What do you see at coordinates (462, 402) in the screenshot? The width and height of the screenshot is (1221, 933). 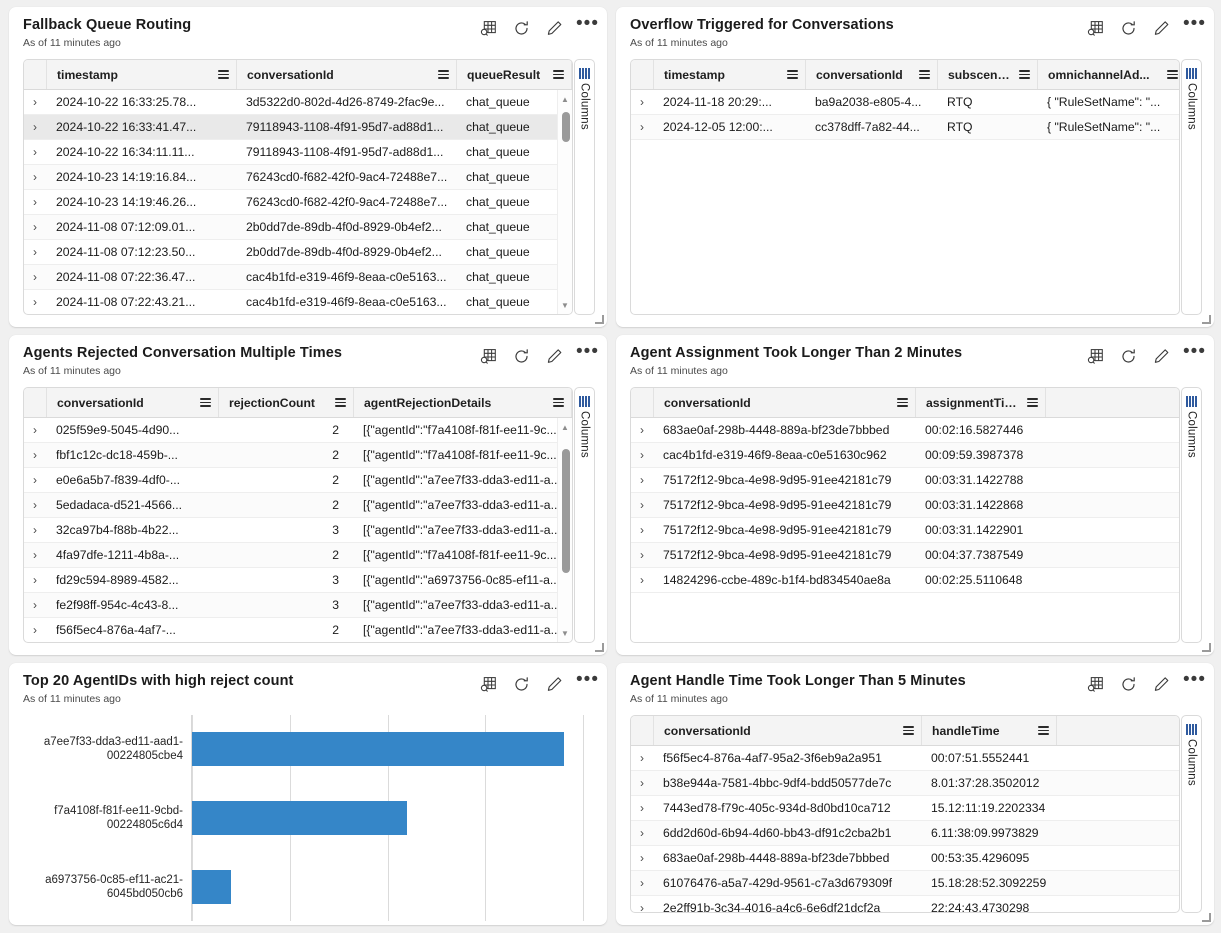 I see `column-header-agentRejectionDetails: agentRejectionDetails` at bounding box center [462, 402].